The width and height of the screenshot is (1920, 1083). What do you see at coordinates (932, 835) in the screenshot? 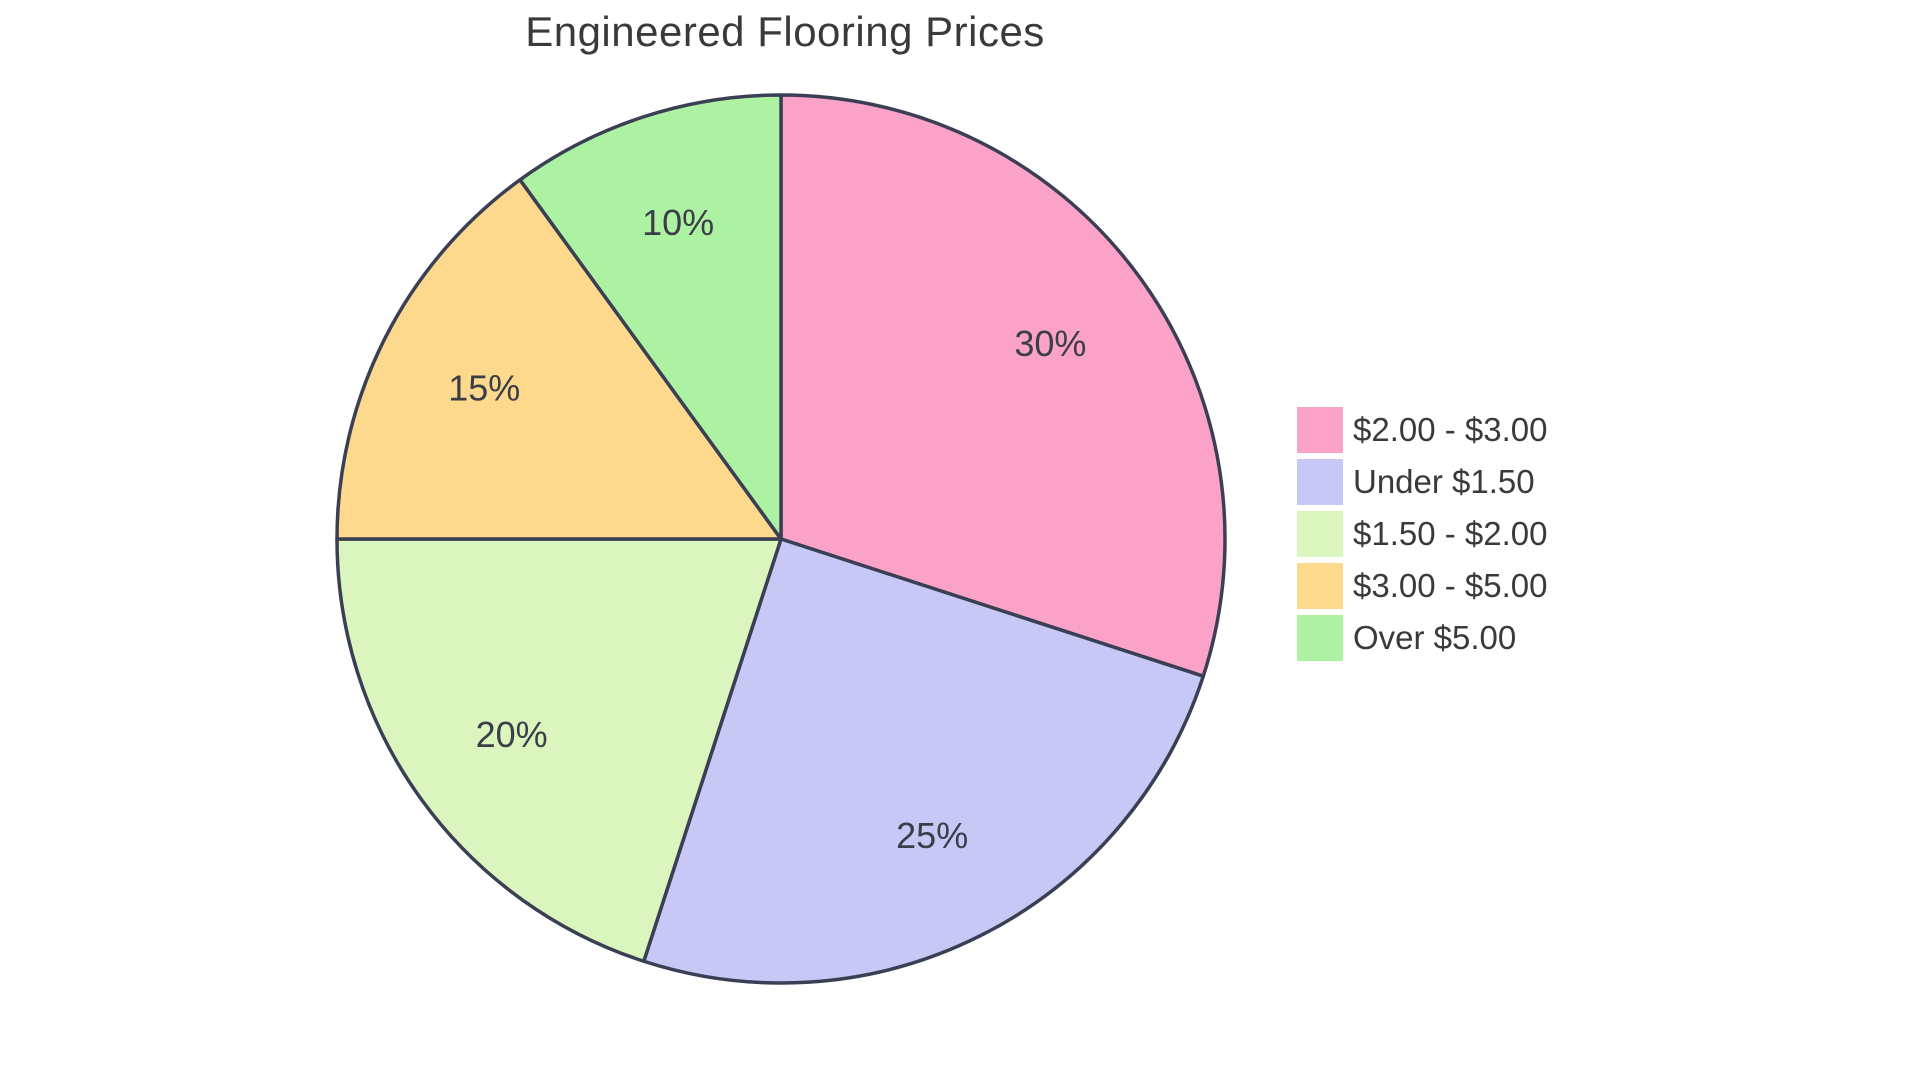
I see `pie-slice-pct-label-1: 25%` at bounding box center [932, 835].